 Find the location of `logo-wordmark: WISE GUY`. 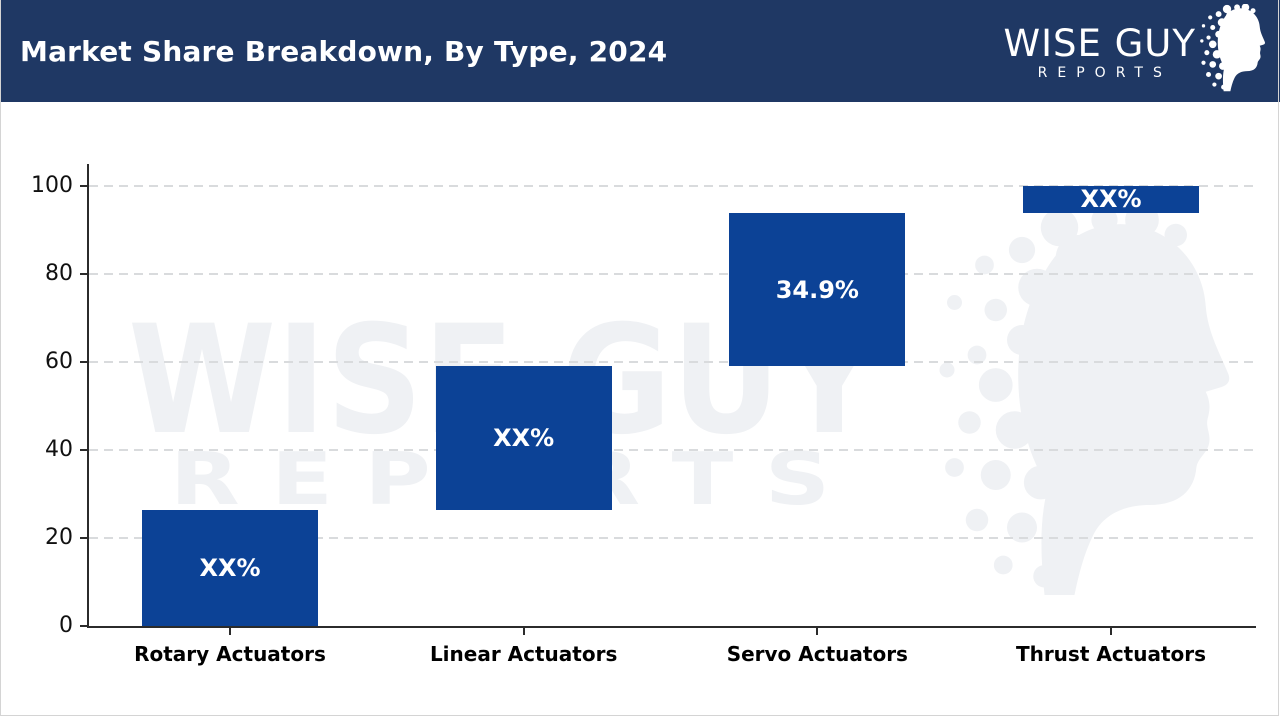

logo-wordmark: WISE GUY is located at coordinates (1099, 43).